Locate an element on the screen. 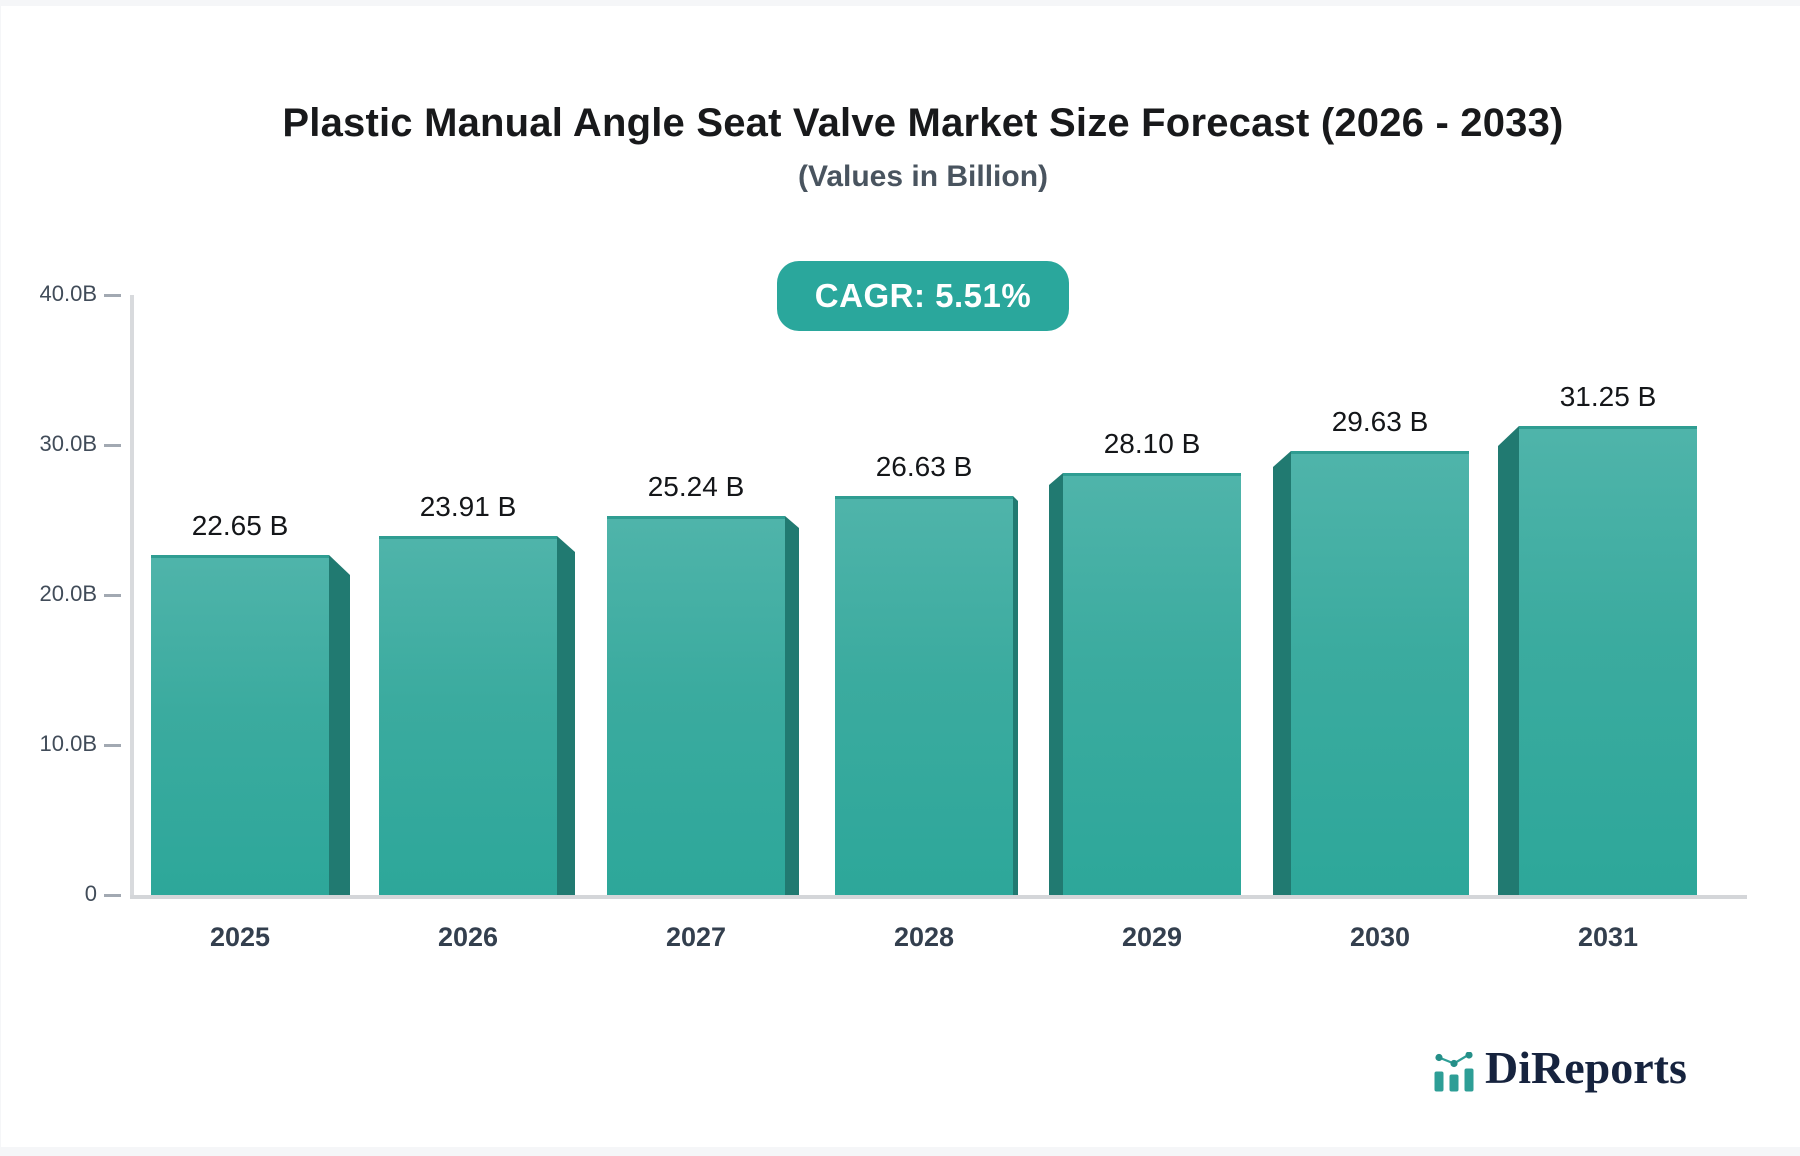 This screenshot has width=1800, height=1156. y-axis-line is located at coordinates (132, 597).